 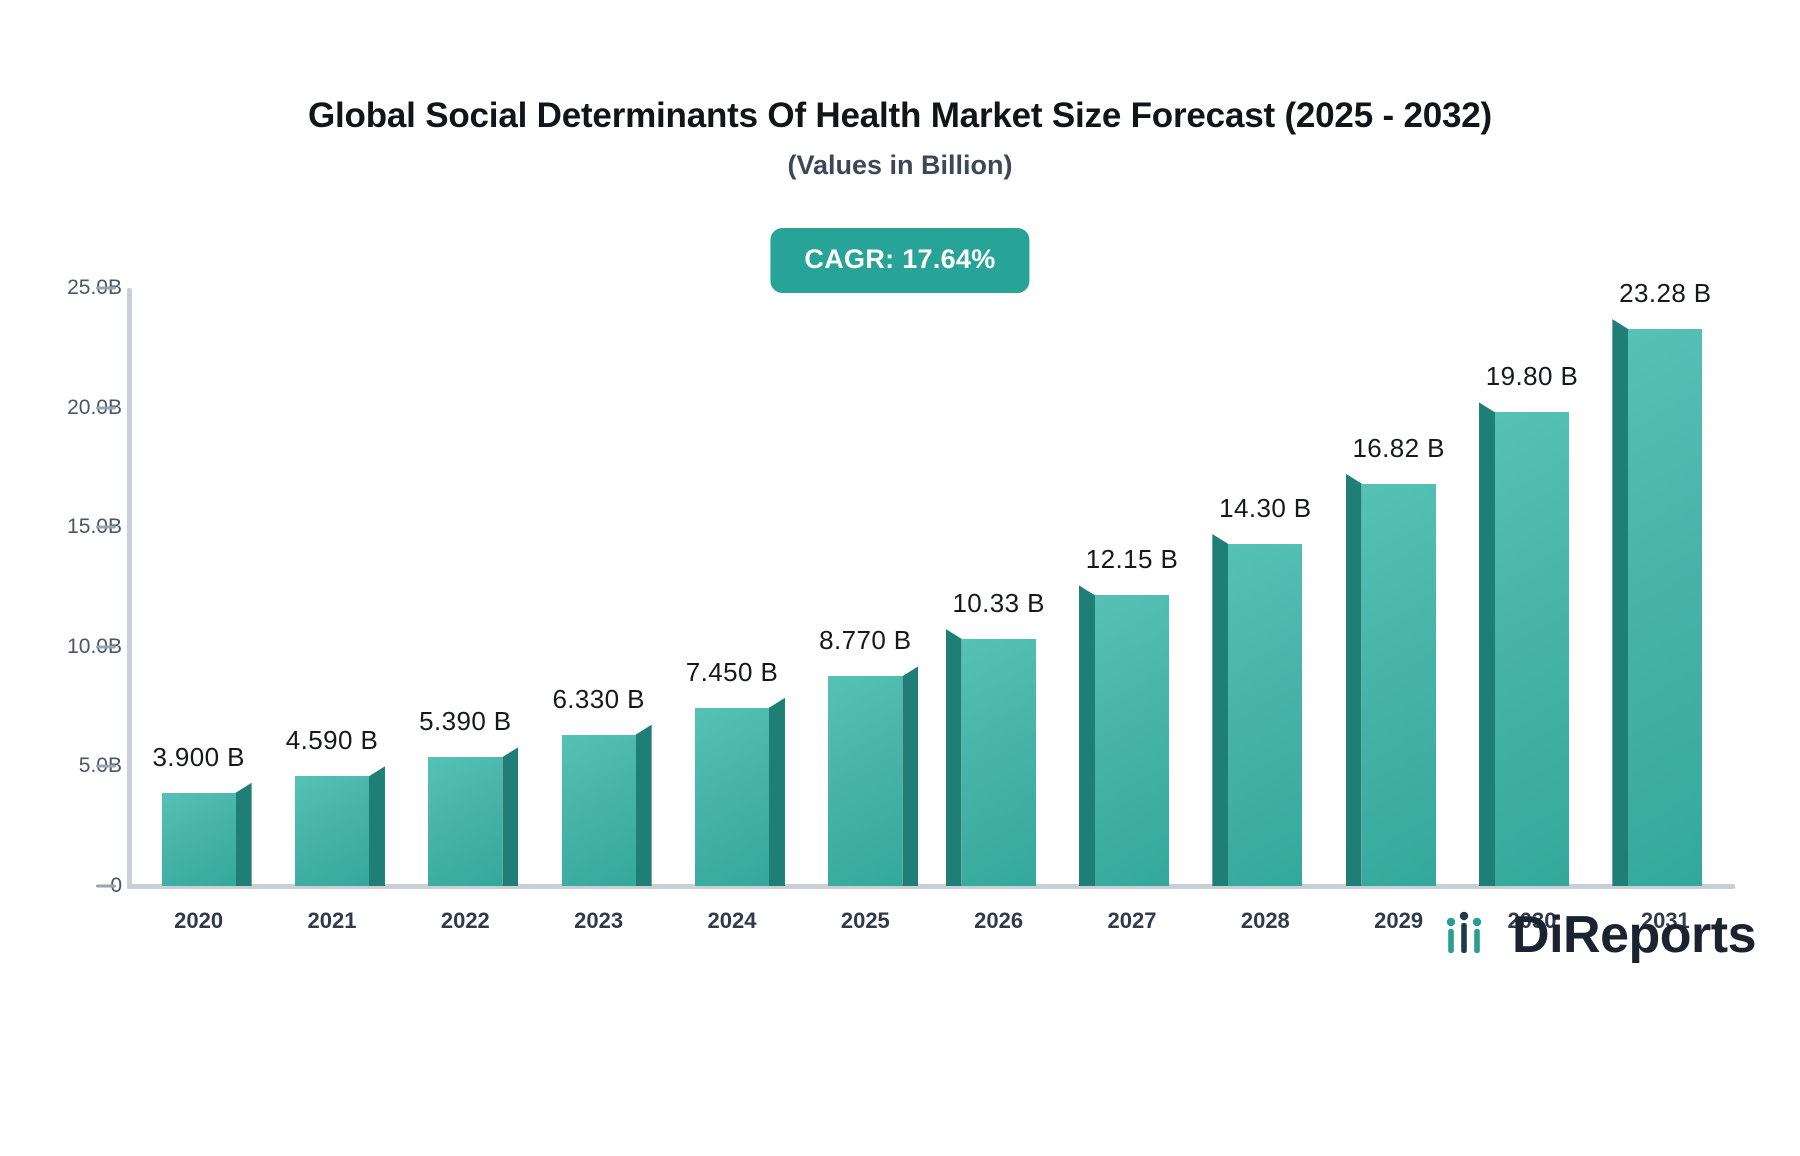 What do you see at coordinates (94, 287) in the screenshot?
I see `y-axis-tick-label: 25.0B` at bounding box center [94, 287].